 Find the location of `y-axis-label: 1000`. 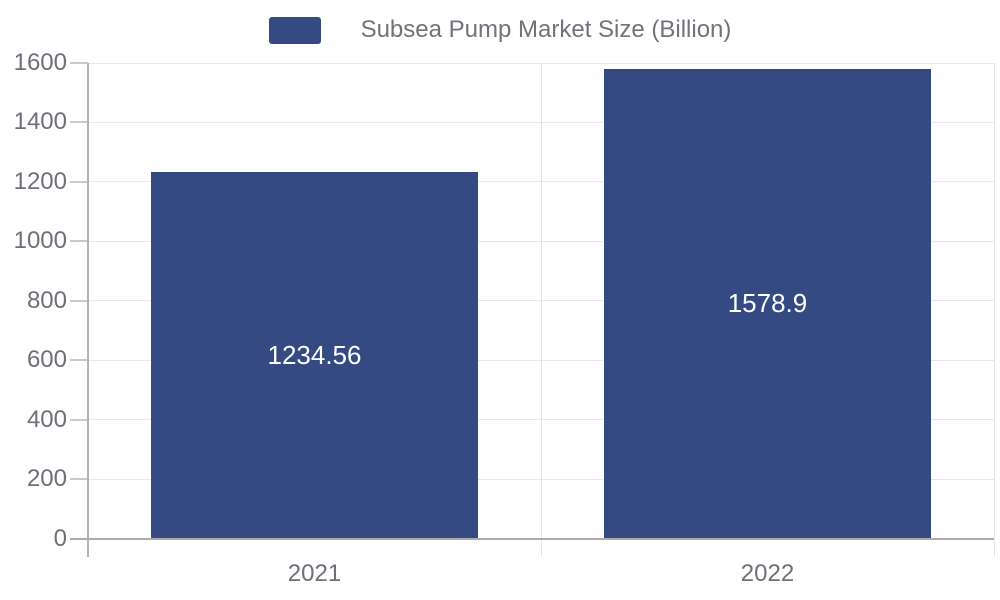

y-axis-label: 1000 is located at coordinates (40, 241).